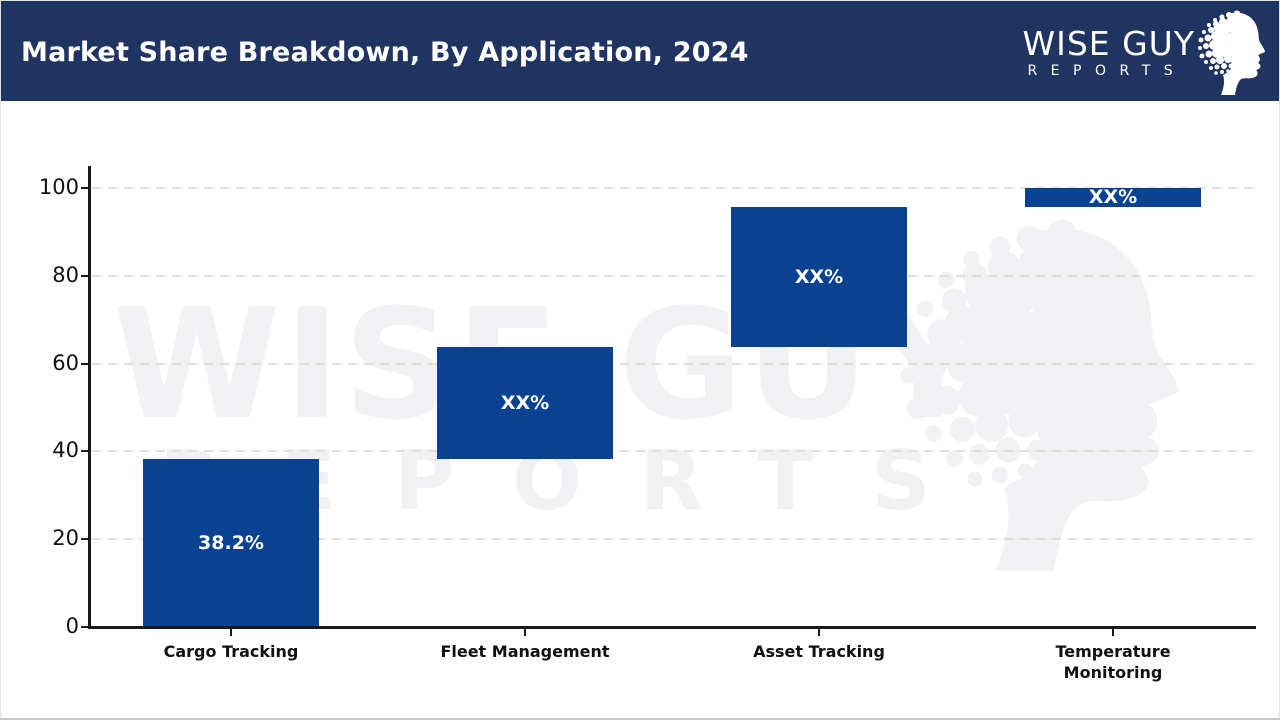 This screenshot has width=1280, height=720. What do you see at coordinates (65, 274) in the screenshot?
I see `y-tick-label-80: 80` at bounding box center [65, 274].